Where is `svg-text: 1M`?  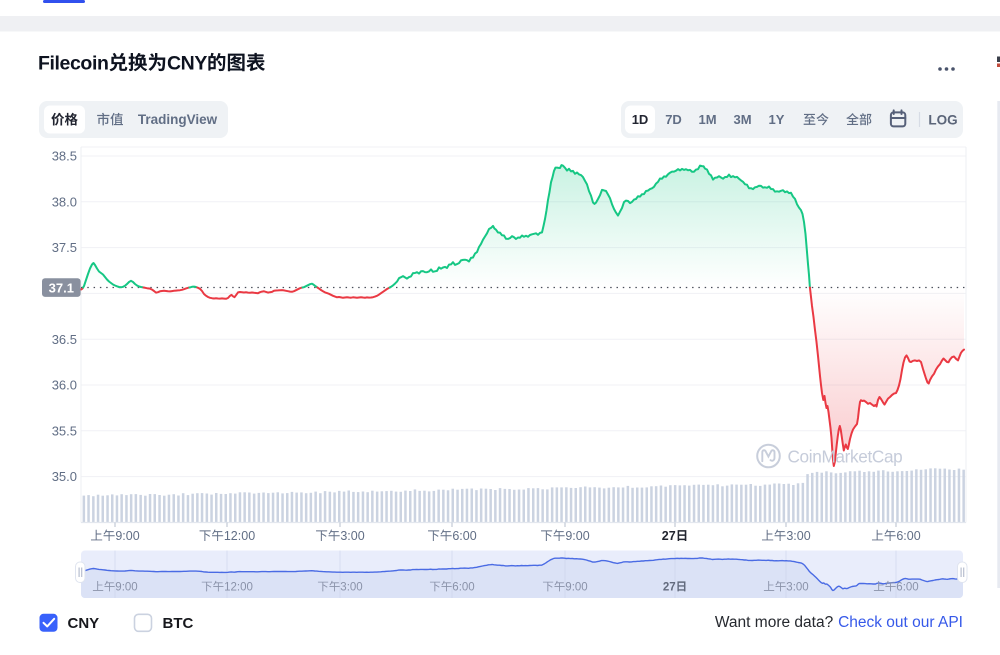 svg-text: 1M is located at coordinates (707, 119).